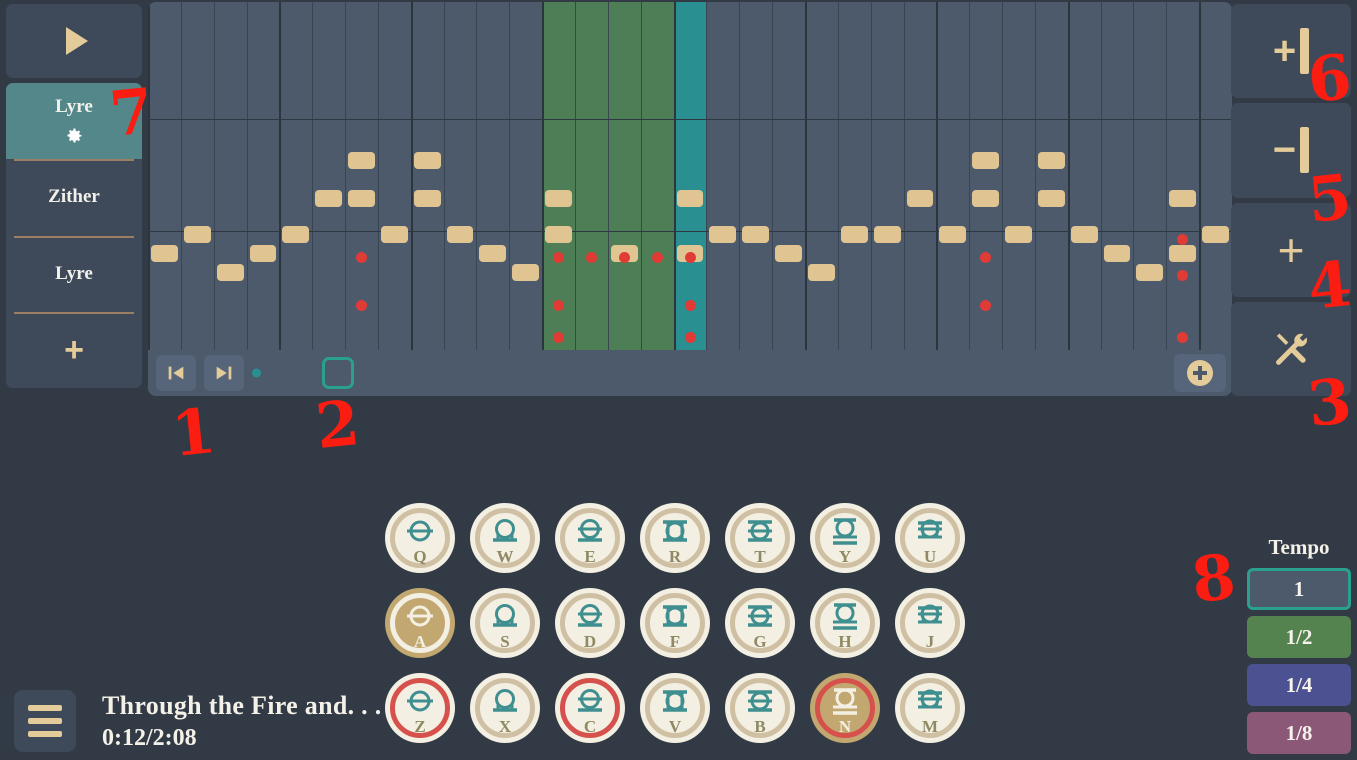 This screenshot has height=760, width=1357. Describe the element at coordinates (930, 538) in the screenshot. I see `key-u: U` at that location.